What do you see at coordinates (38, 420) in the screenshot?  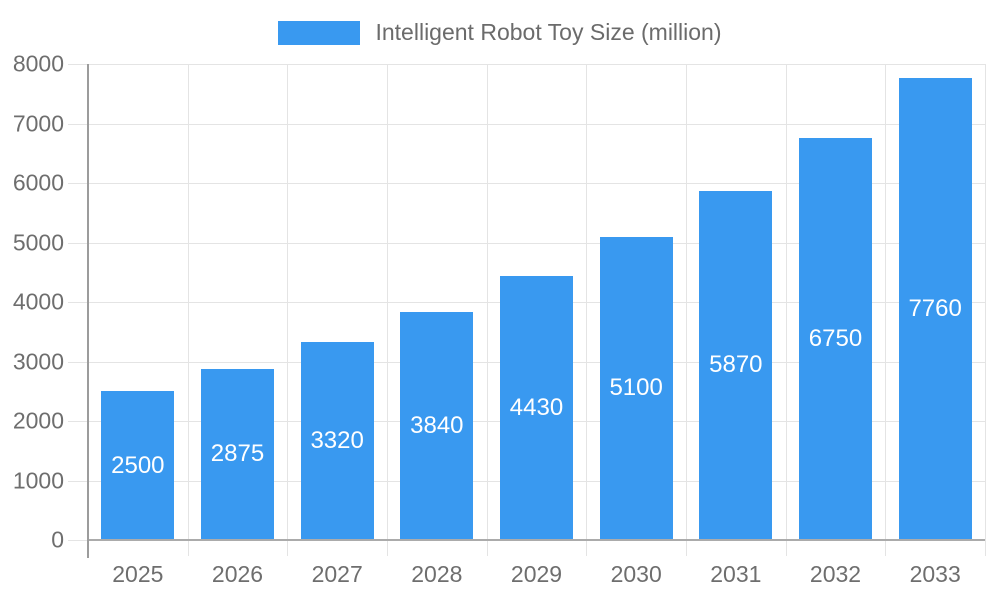 I see `y-tick-label: 2000` at bounding box center [38, 420].